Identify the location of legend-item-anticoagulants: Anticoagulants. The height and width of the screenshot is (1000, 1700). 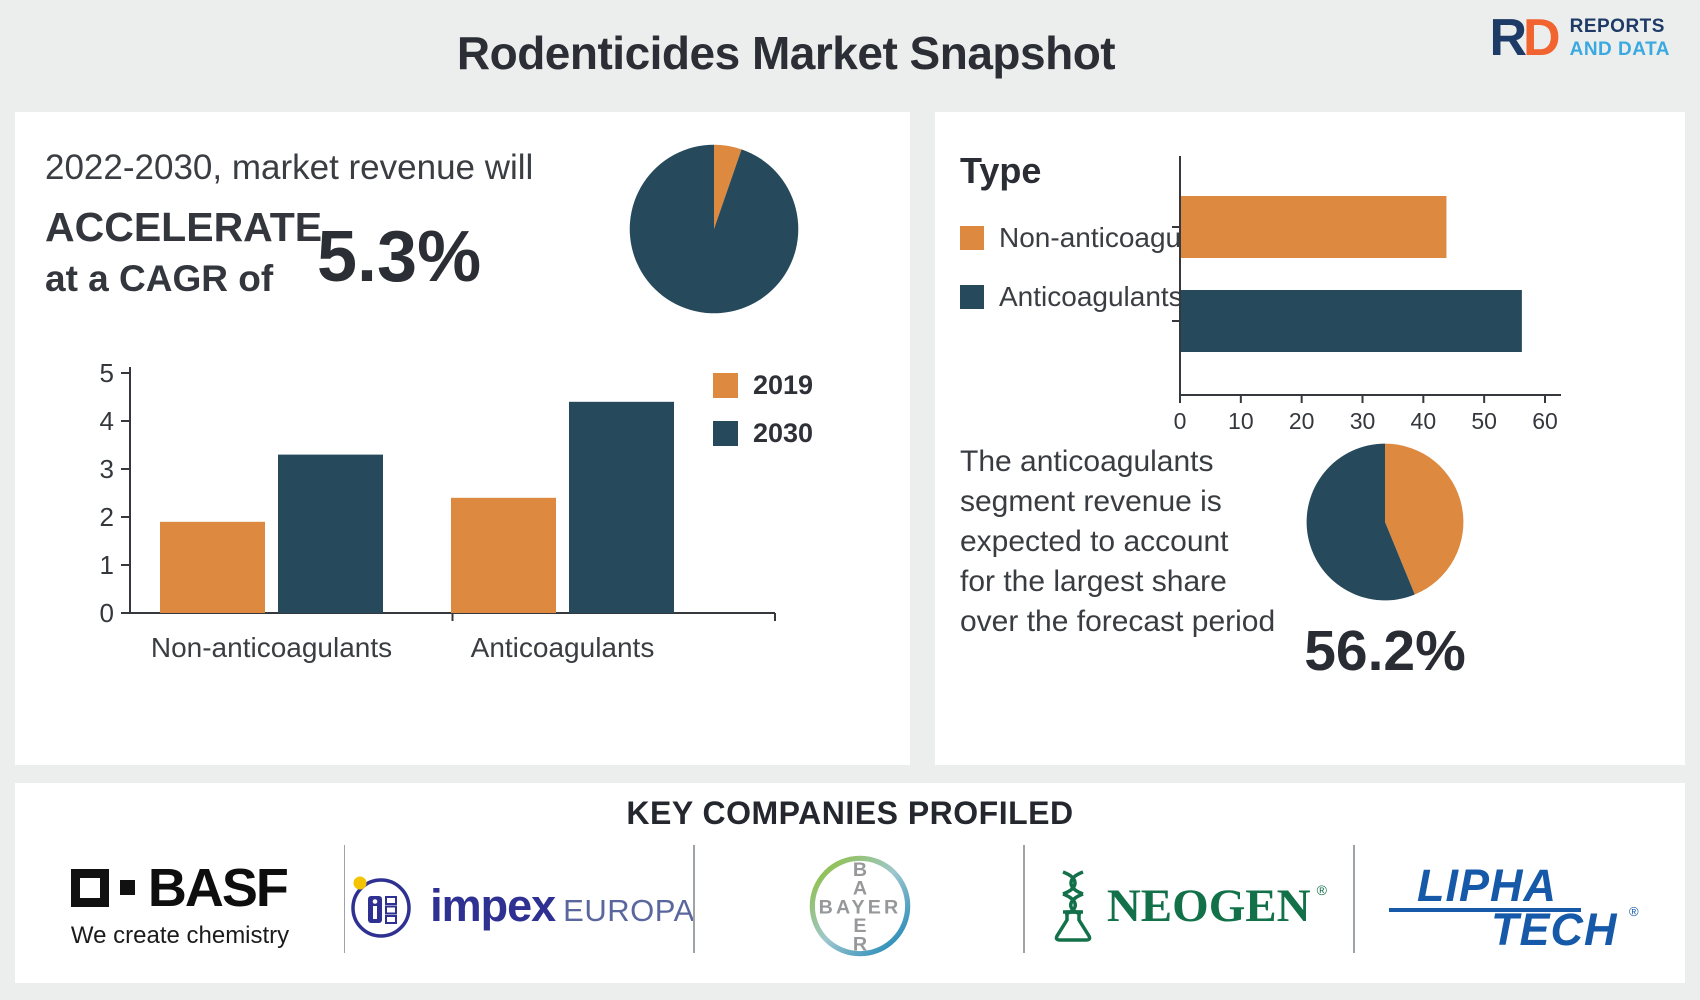
(1100, 297).